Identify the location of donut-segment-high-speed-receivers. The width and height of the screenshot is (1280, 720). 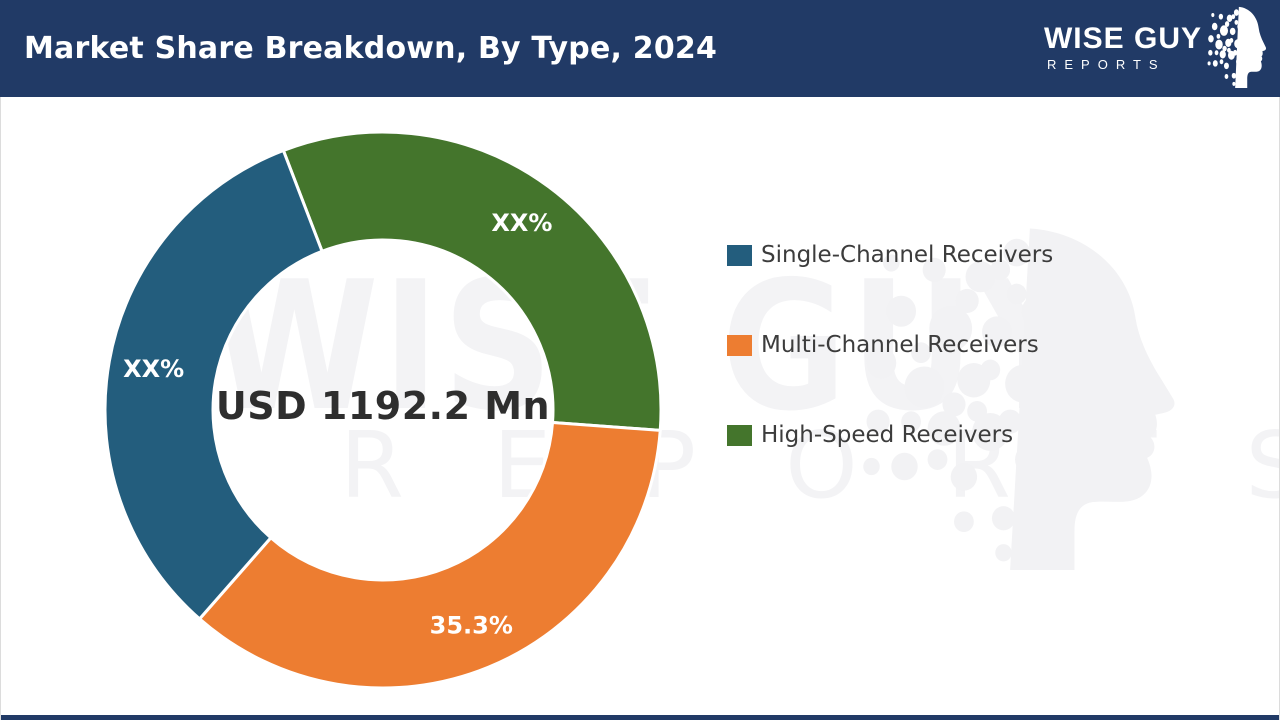
(472, 281).